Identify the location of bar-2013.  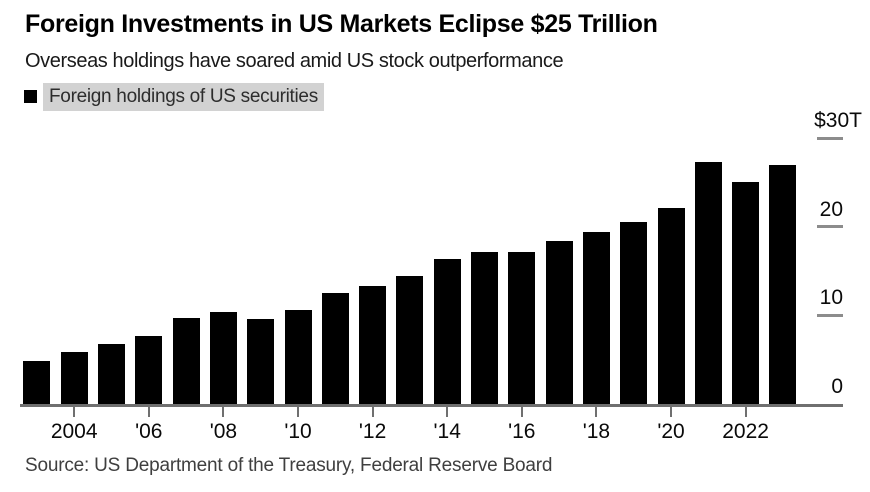
(410, 340).